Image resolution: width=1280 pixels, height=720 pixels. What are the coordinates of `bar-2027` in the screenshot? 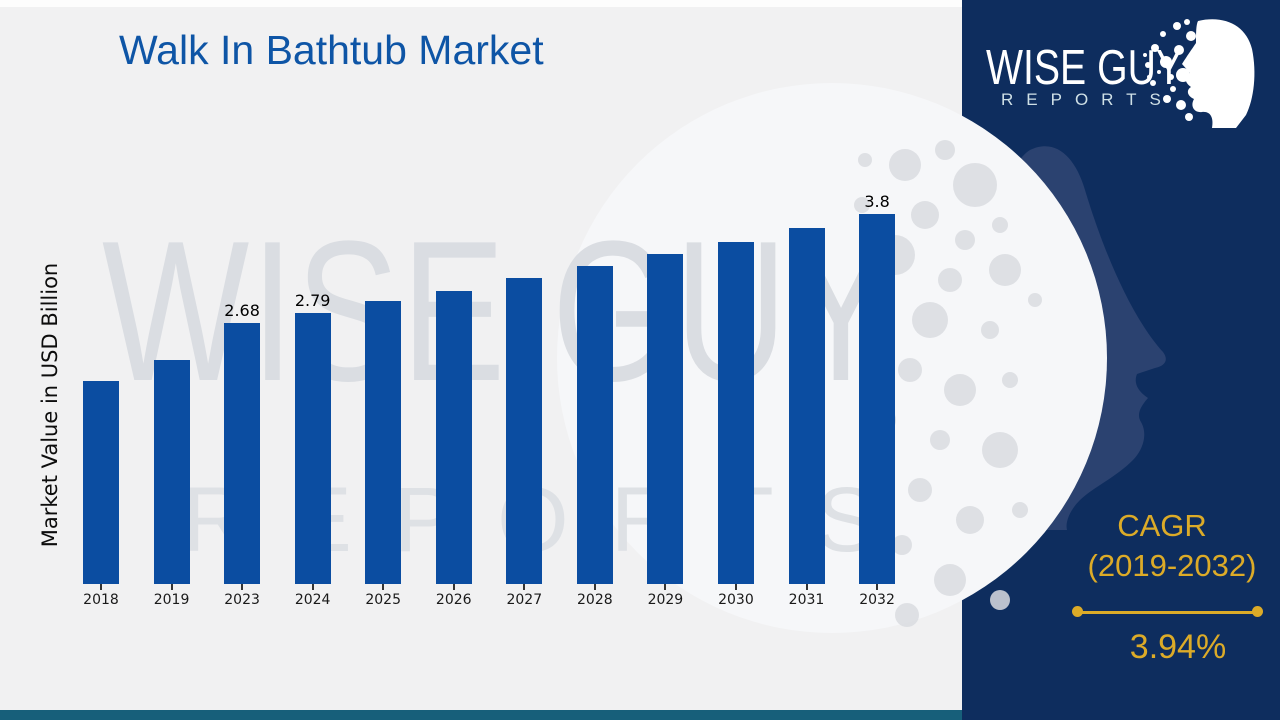 It's located at (524, 431).